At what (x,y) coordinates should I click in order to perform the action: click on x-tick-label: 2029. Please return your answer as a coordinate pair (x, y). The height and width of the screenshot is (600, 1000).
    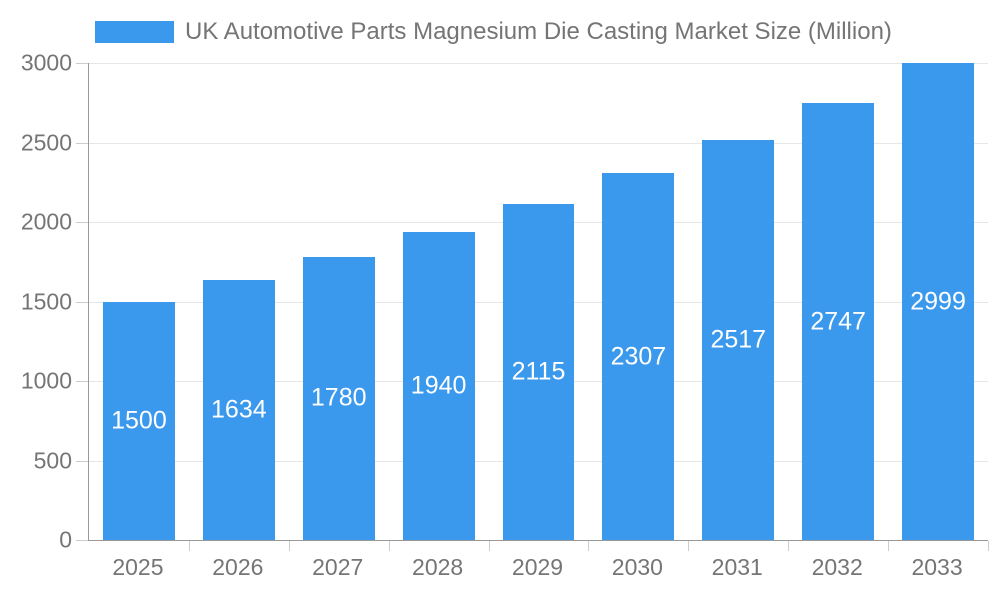
    Looking at the image, I should click on (537, 567).